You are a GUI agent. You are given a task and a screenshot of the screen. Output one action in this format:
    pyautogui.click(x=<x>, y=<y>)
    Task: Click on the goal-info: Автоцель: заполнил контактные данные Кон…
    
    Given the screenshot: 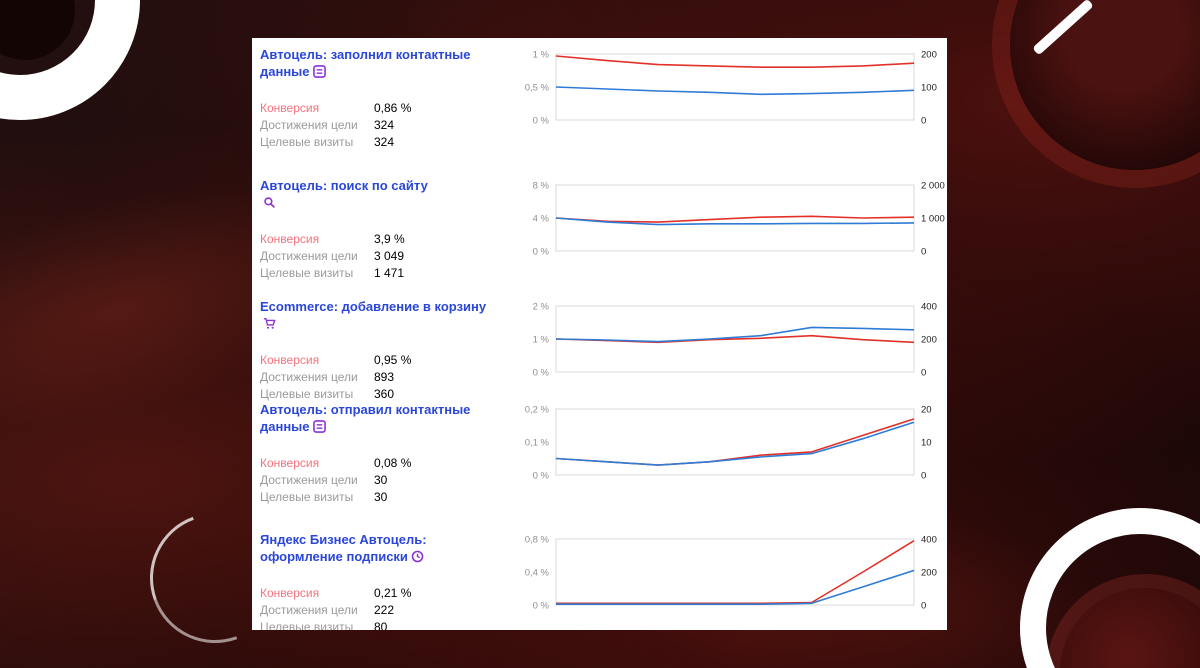 What is the action you would take?
    pyautogui.click(x=376, y=98)
    